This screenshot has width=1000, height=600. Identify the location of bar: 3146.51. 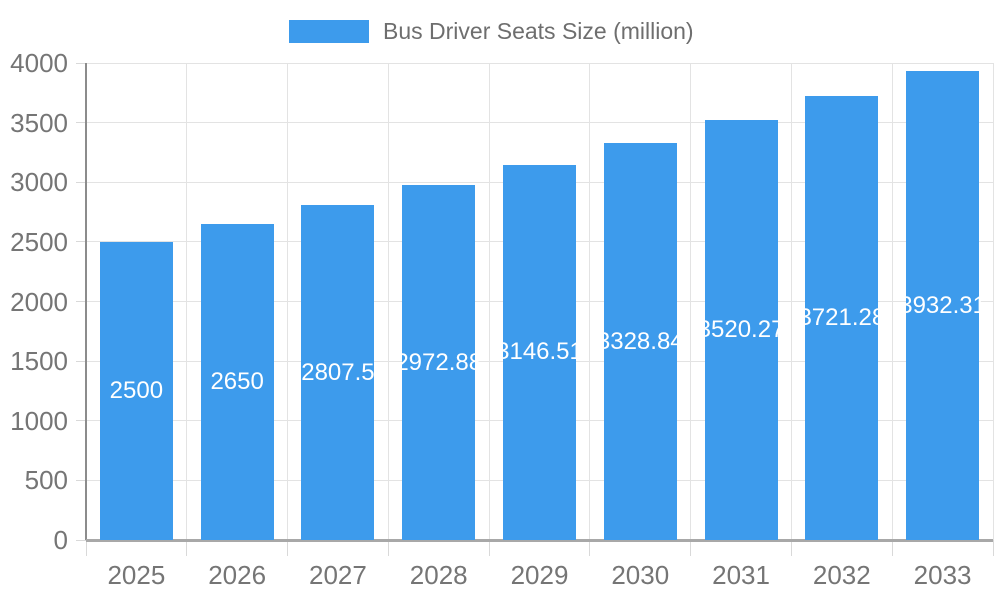
(539, 352).